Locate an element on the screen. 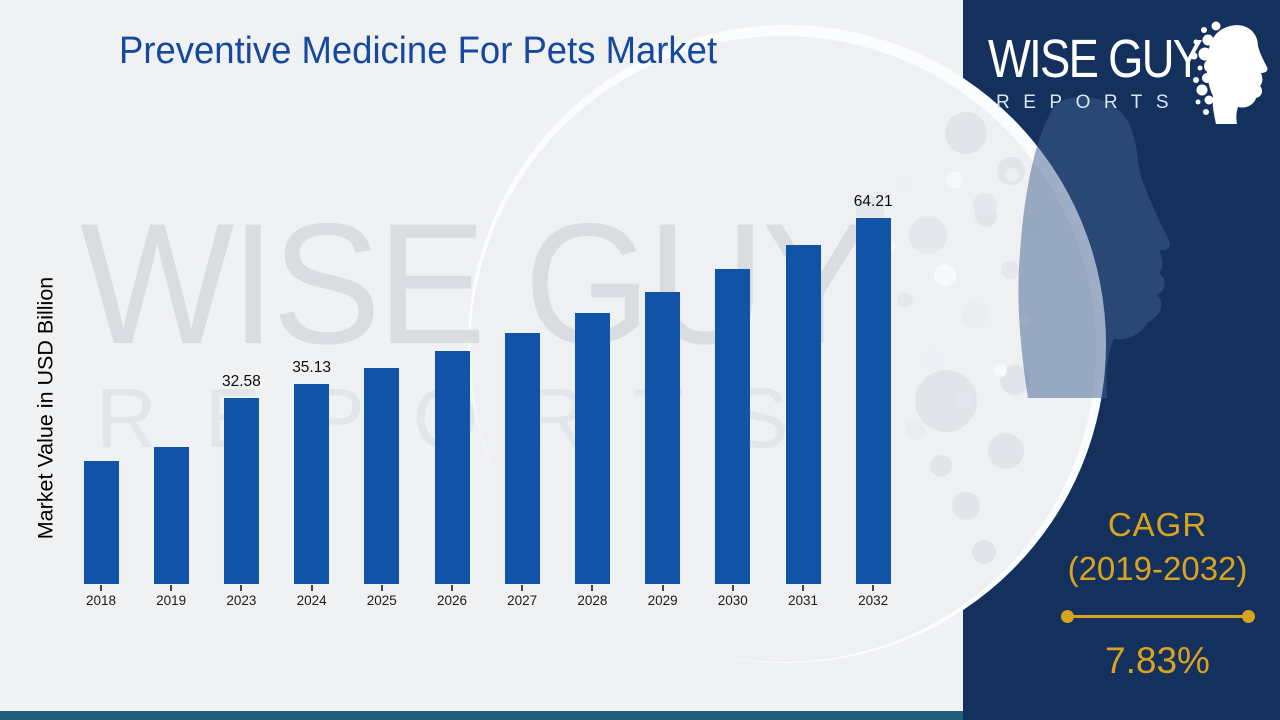 This screenshot has height=720, width=1280. cagr-block: CAGR (2019-2032) 7.83% is located at coordinates (1157, 594).